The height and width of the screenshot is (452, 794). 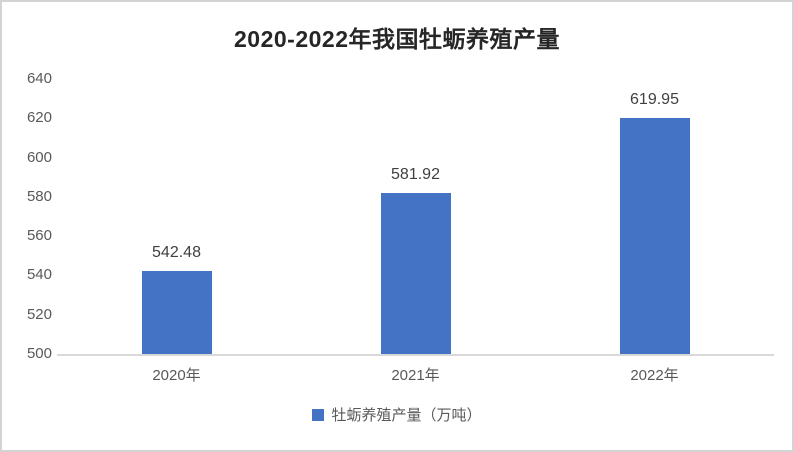 I want to click on x-tick-label: 2021年, so click(x=415, y=375).